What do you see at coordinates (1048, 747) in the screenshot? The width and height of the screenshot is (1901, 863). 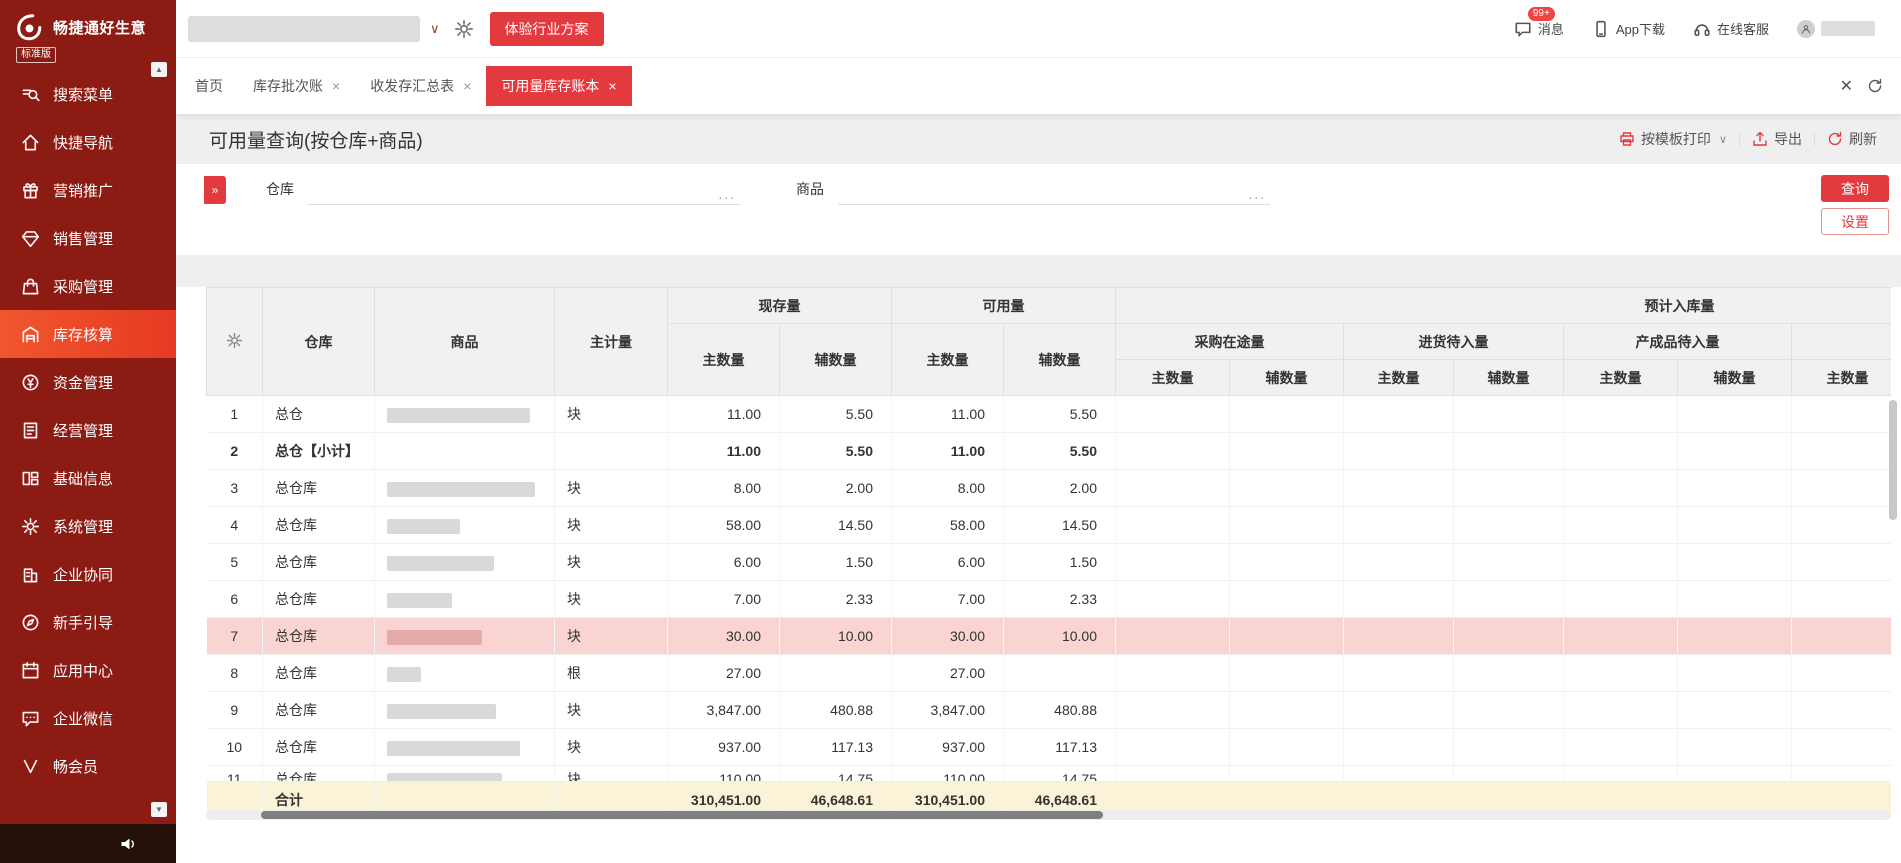 I see `table-row: 10 总仓库块 937.00 117.13 937.00 117.13` at bounding box center [1048, 747].